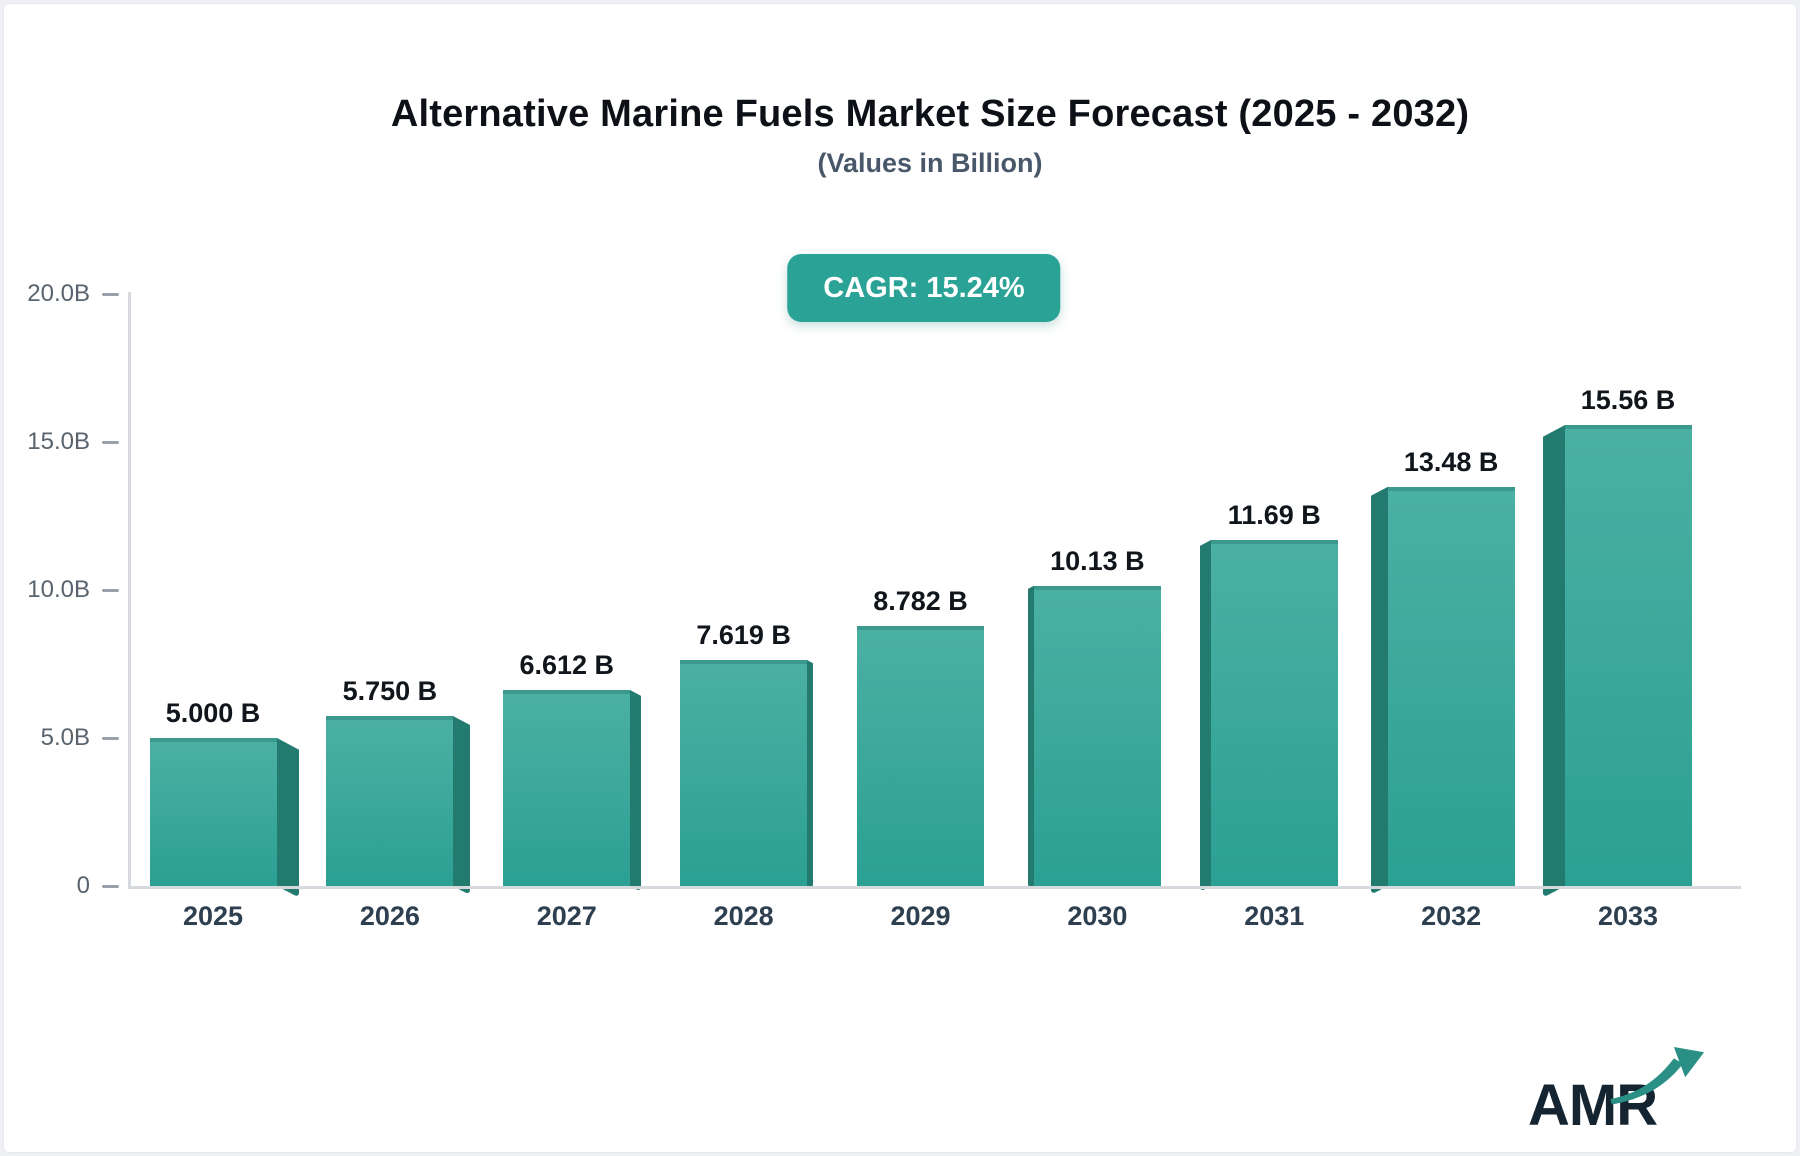 Image resolution: width=1800 pixels, height=1156 pixels. I want to click on bar-2025, so click(213, 812).